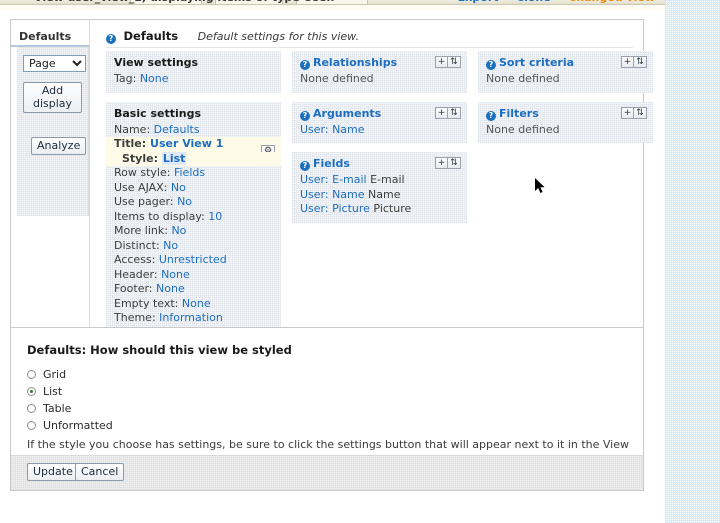  What do you see at coordinates (627, 62) in the screenshot?
I see `add-sort-criteria-icon: +` at bounding box center [627, 62].